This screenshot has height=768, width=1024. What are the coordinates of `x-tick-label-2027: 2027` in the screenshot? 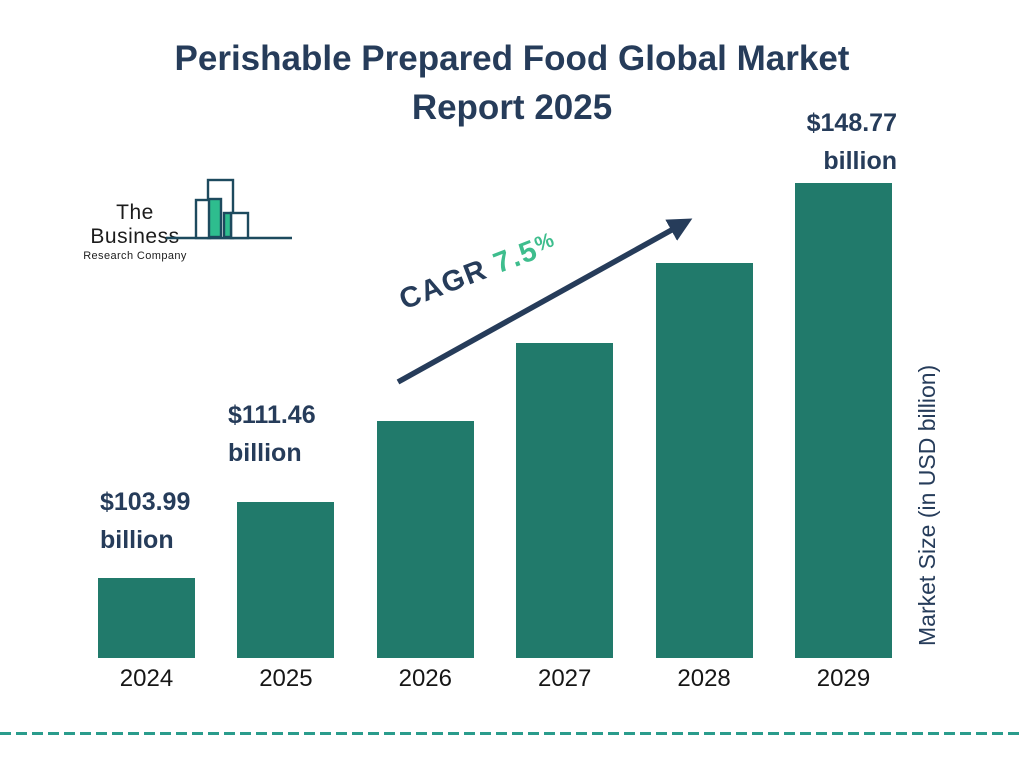 It's located at (564, 678).